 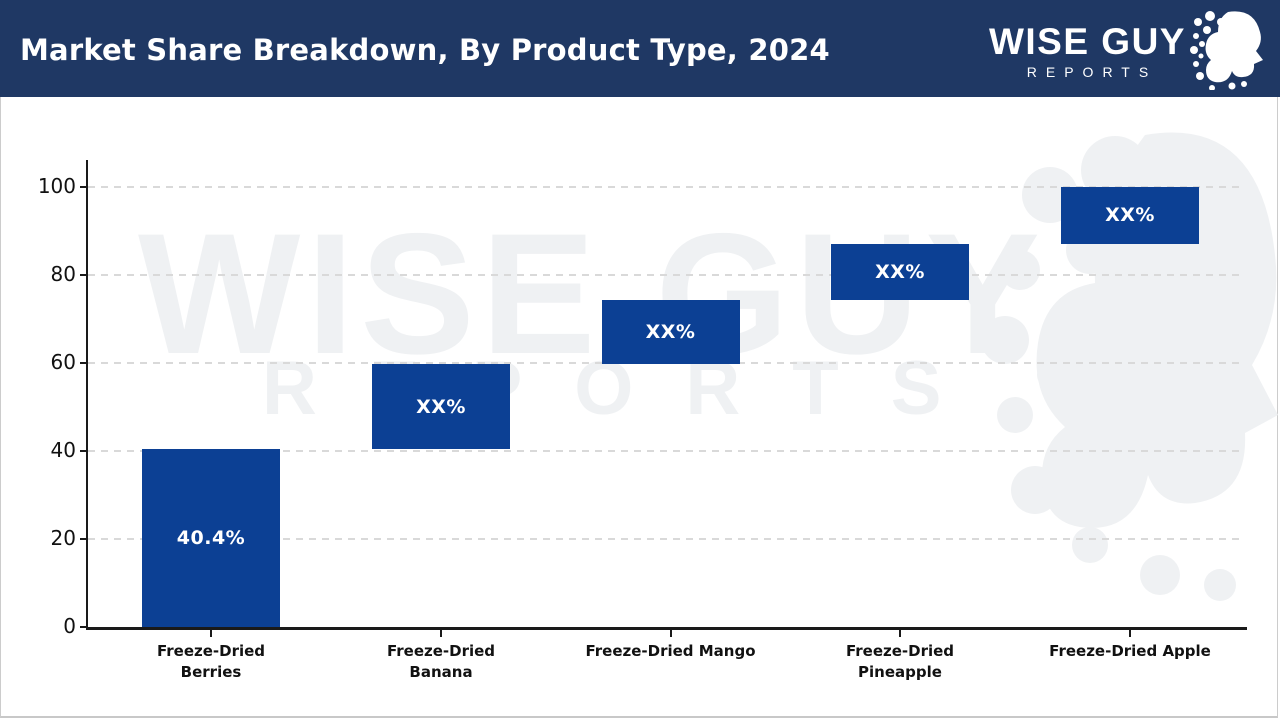 I want to click on x-tick-mark-freeze-dried-berries, so click(x=211, y=633).